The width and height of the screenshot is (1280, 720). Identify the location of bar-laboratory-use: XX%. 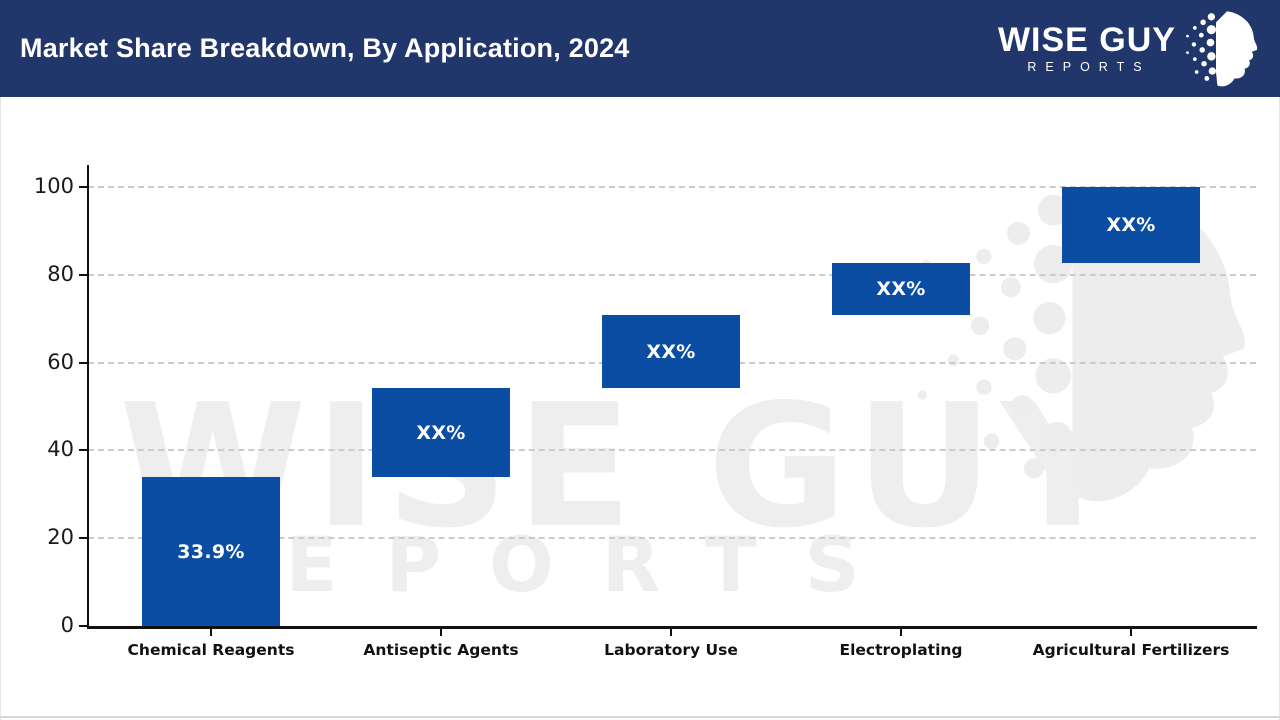
(671, 352).